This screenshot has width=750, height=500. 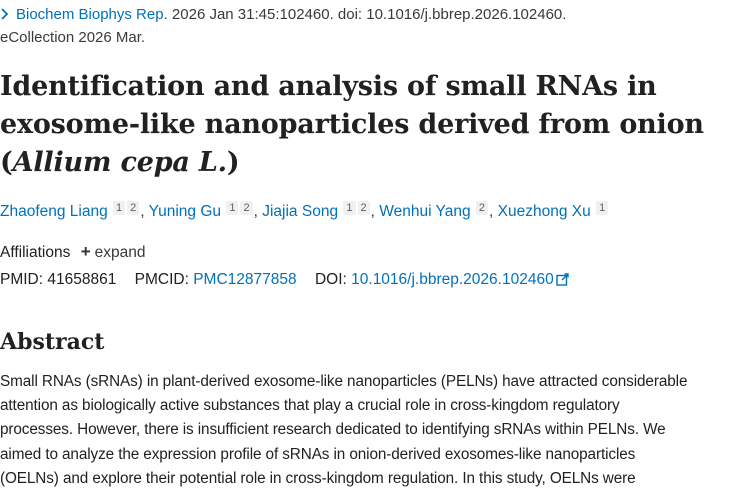 What do you see at coordinates (425, 211) in the screenshot?
I see `author-link: Wenhui Yang` at bounding box center [425, 211].